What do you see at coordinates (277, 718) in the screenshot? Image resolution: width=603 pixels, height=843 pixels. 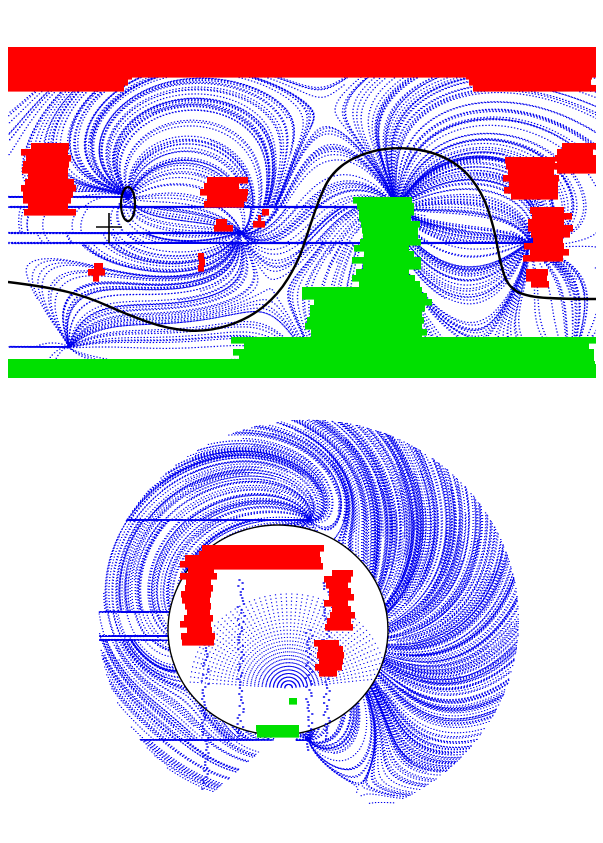 I see `bottom-green-regions` at bounding box center [277, 718].